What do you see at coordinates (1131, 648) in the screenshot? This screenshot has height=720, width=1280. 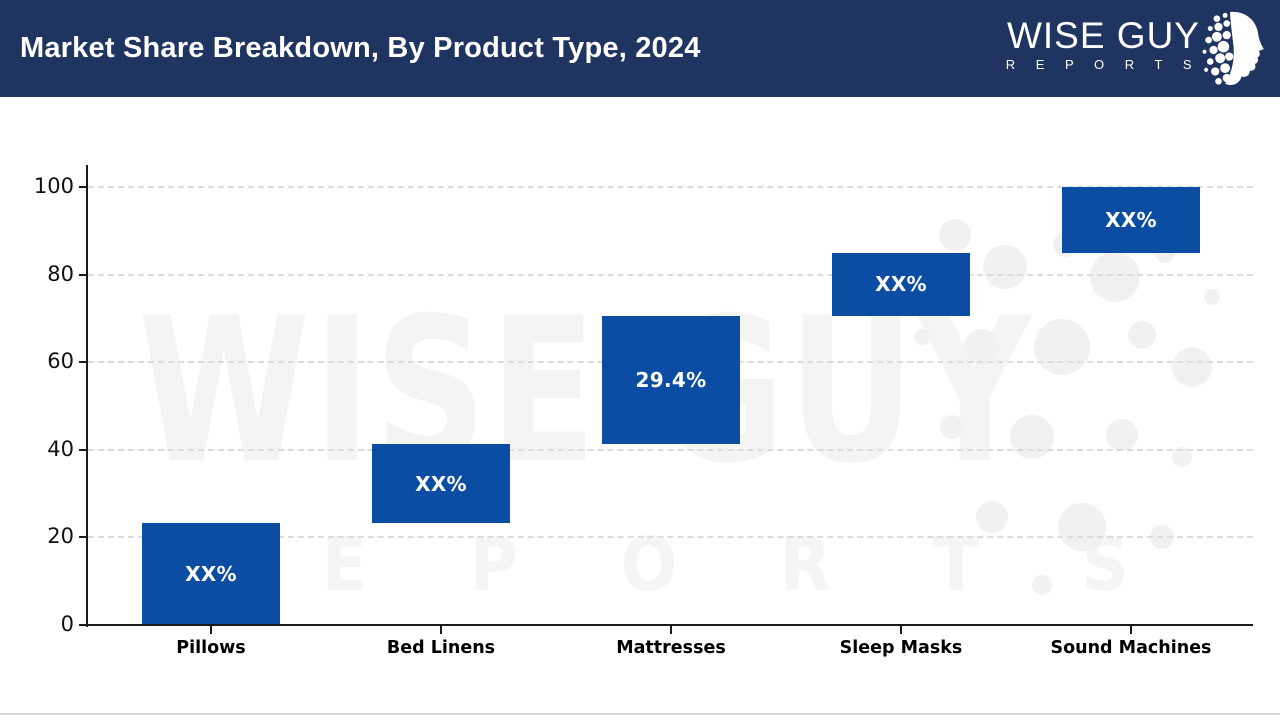 I see `x-tick-label: Sound Machines` at bounding box center [1131, 648].